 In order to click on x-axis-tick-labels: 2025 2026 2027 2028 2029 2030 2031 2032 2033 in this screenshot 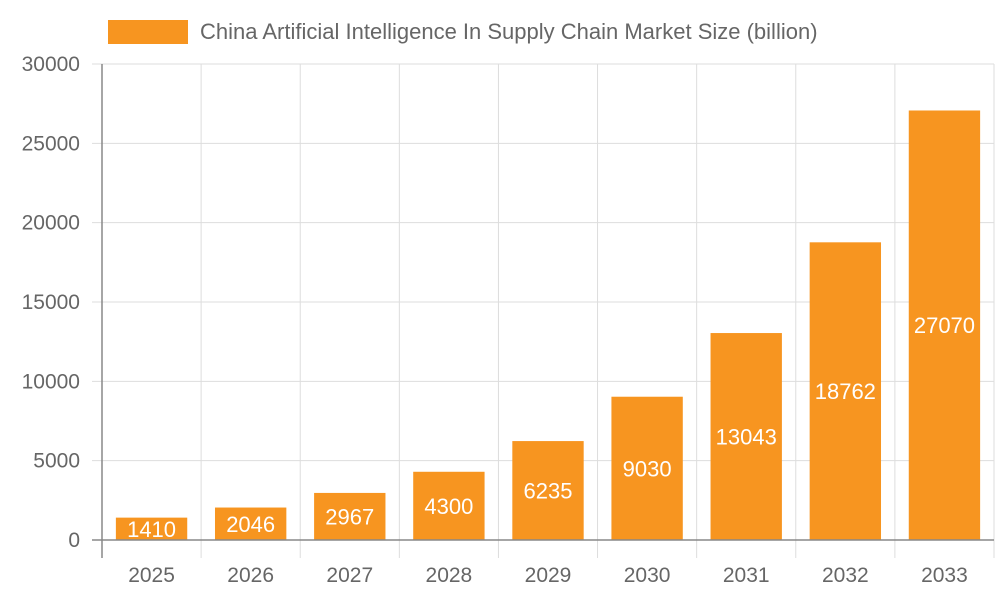, I will do `click(548, 575)`.